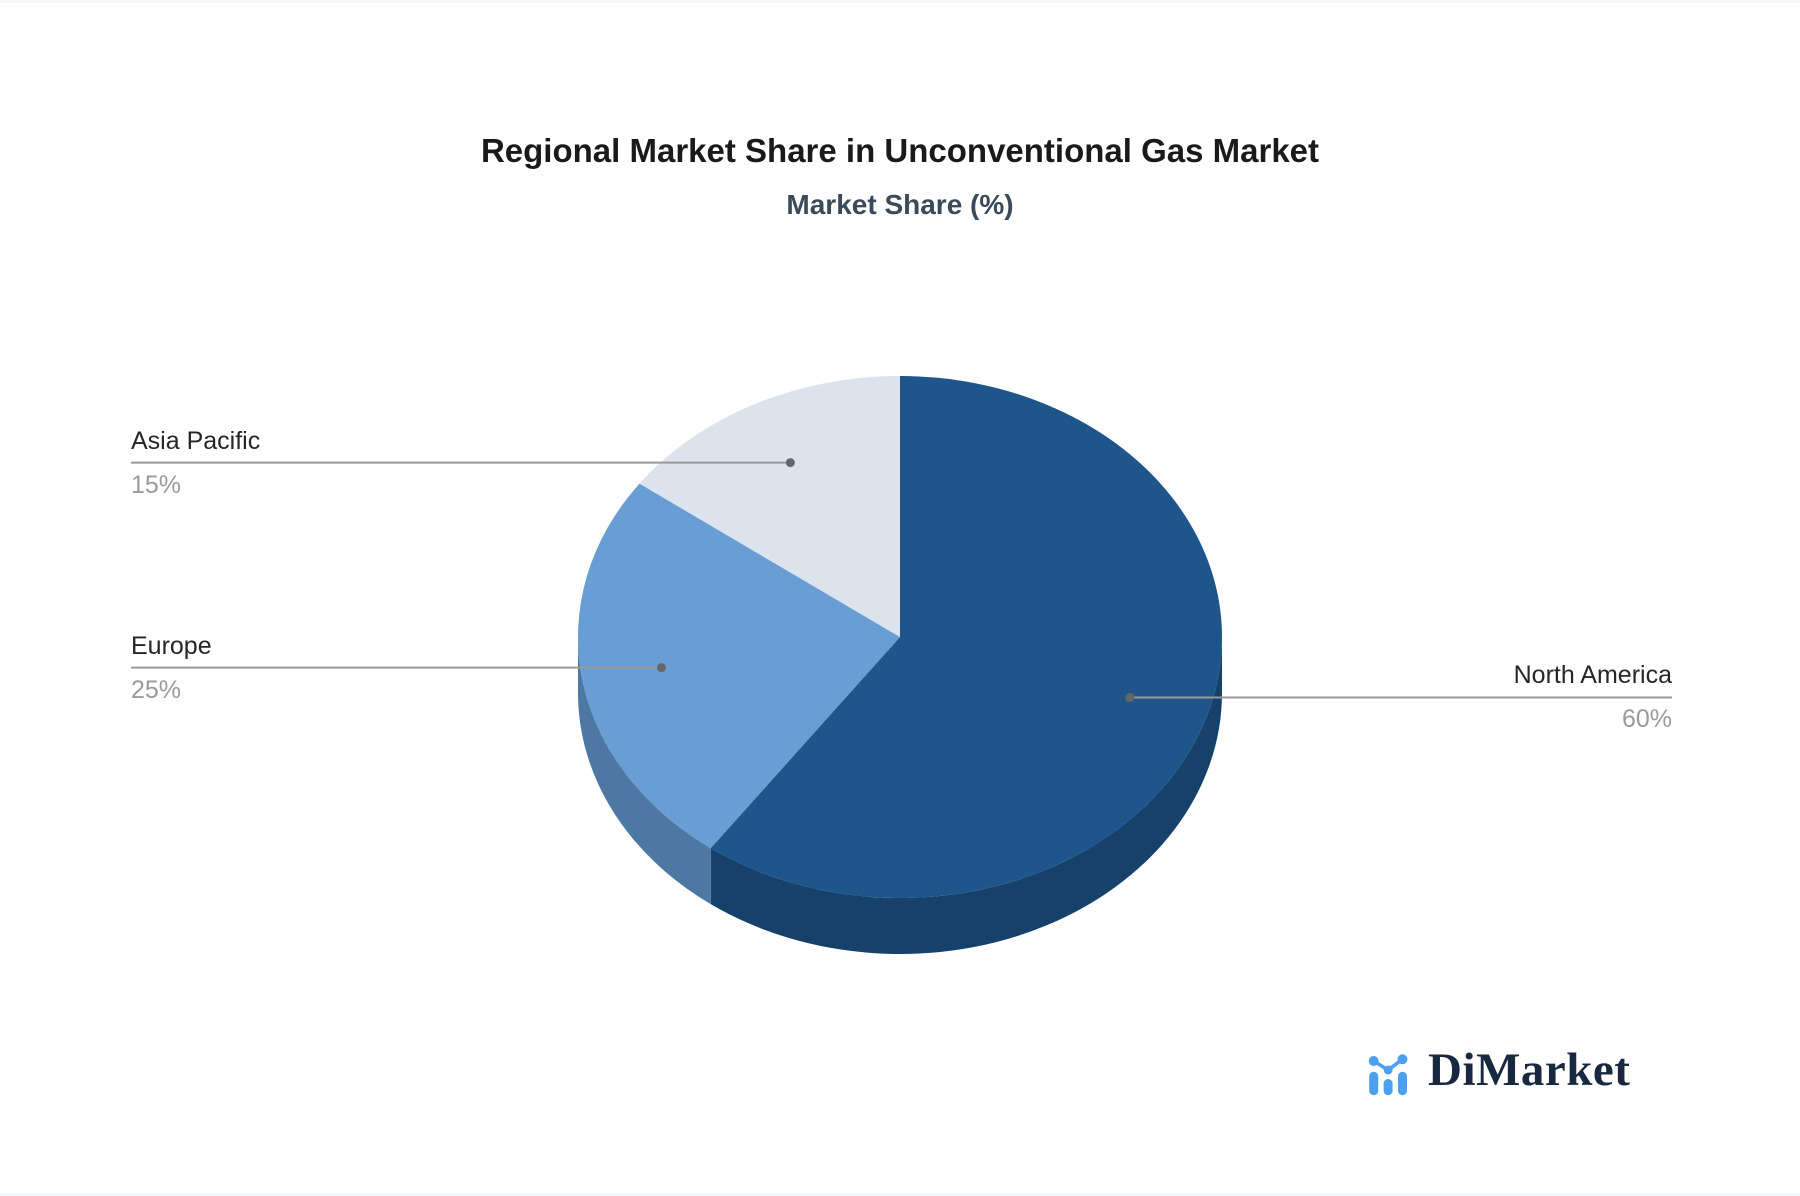  What do you see at coordinates (1592, 675) in the screenshot?
I see `datalabel-name: North America` at bounding box center [1592, 675].